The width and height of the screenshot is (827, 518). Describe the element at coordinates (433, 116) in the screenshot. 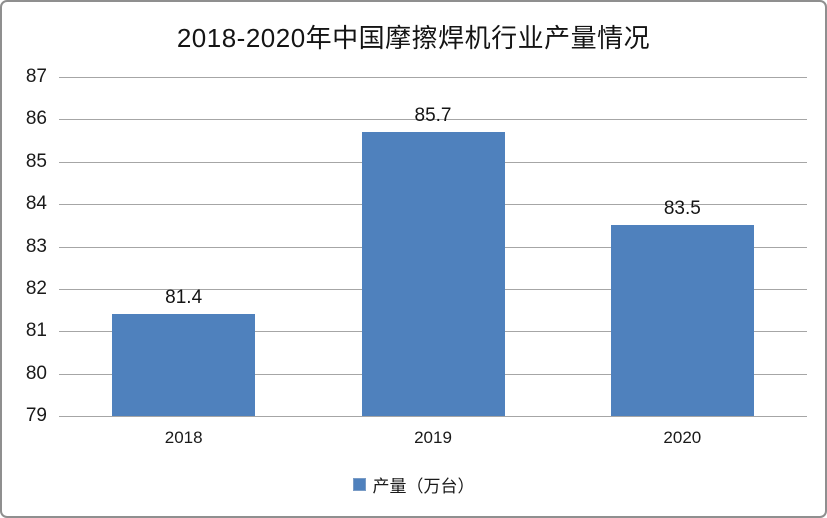

I see `data-label-2019: 85.7` at that location.